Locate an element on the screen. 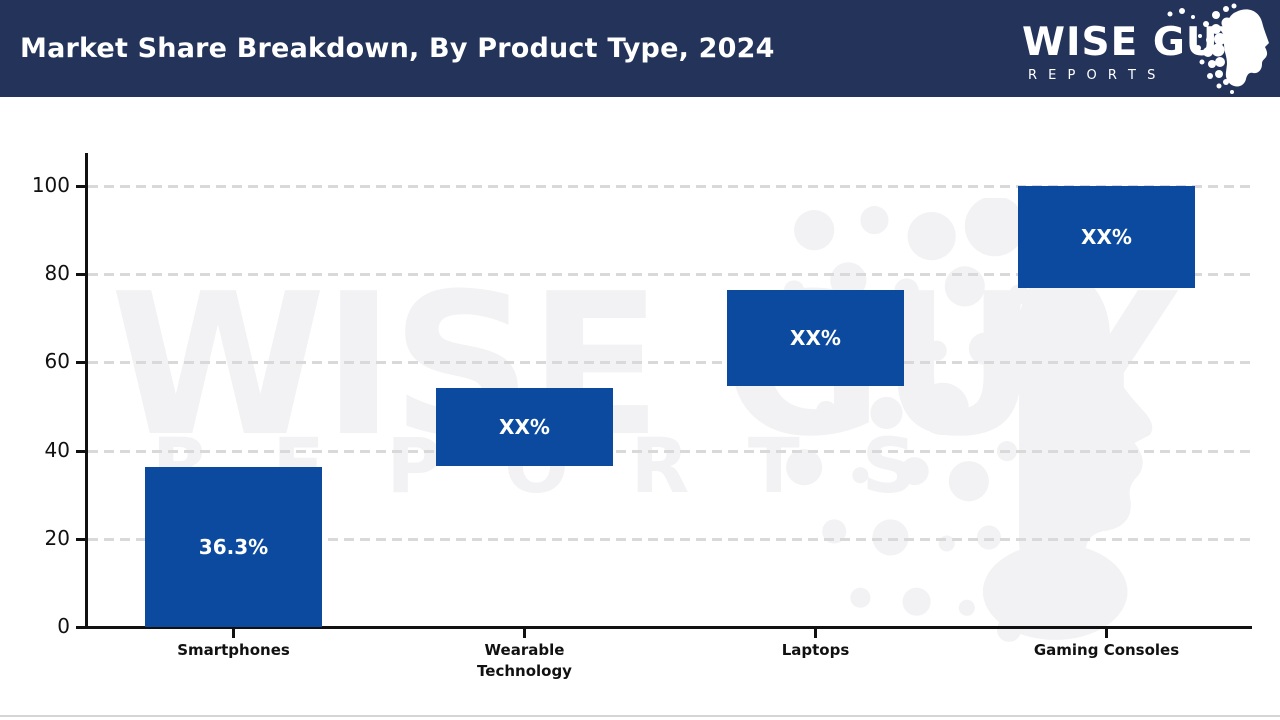 The width and height of the screenshot is (1280, 720). x-label-line: Gaming Consoles is located at coordinates (1106, 650).